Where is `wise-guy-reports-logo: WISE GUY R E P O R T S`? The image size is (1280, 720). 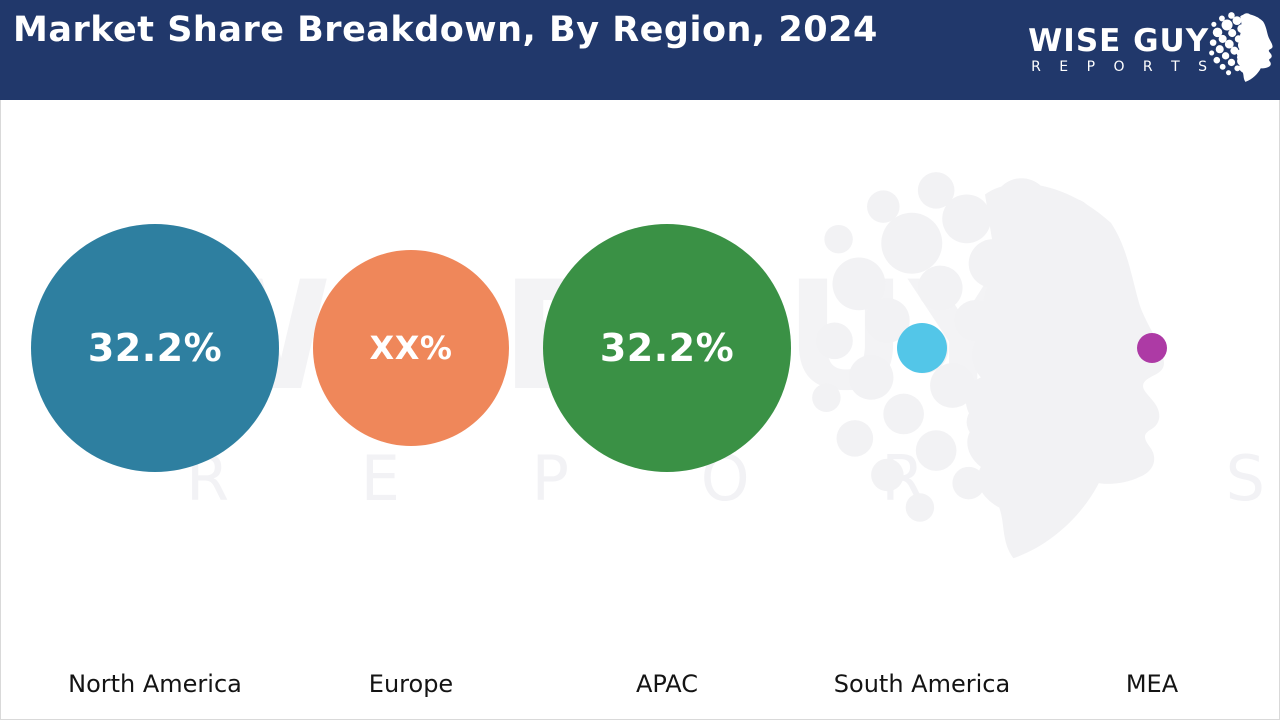 wise-guy-reports-logo: WISE GUY R E P O R T S is located at coordinates (1151, 50).